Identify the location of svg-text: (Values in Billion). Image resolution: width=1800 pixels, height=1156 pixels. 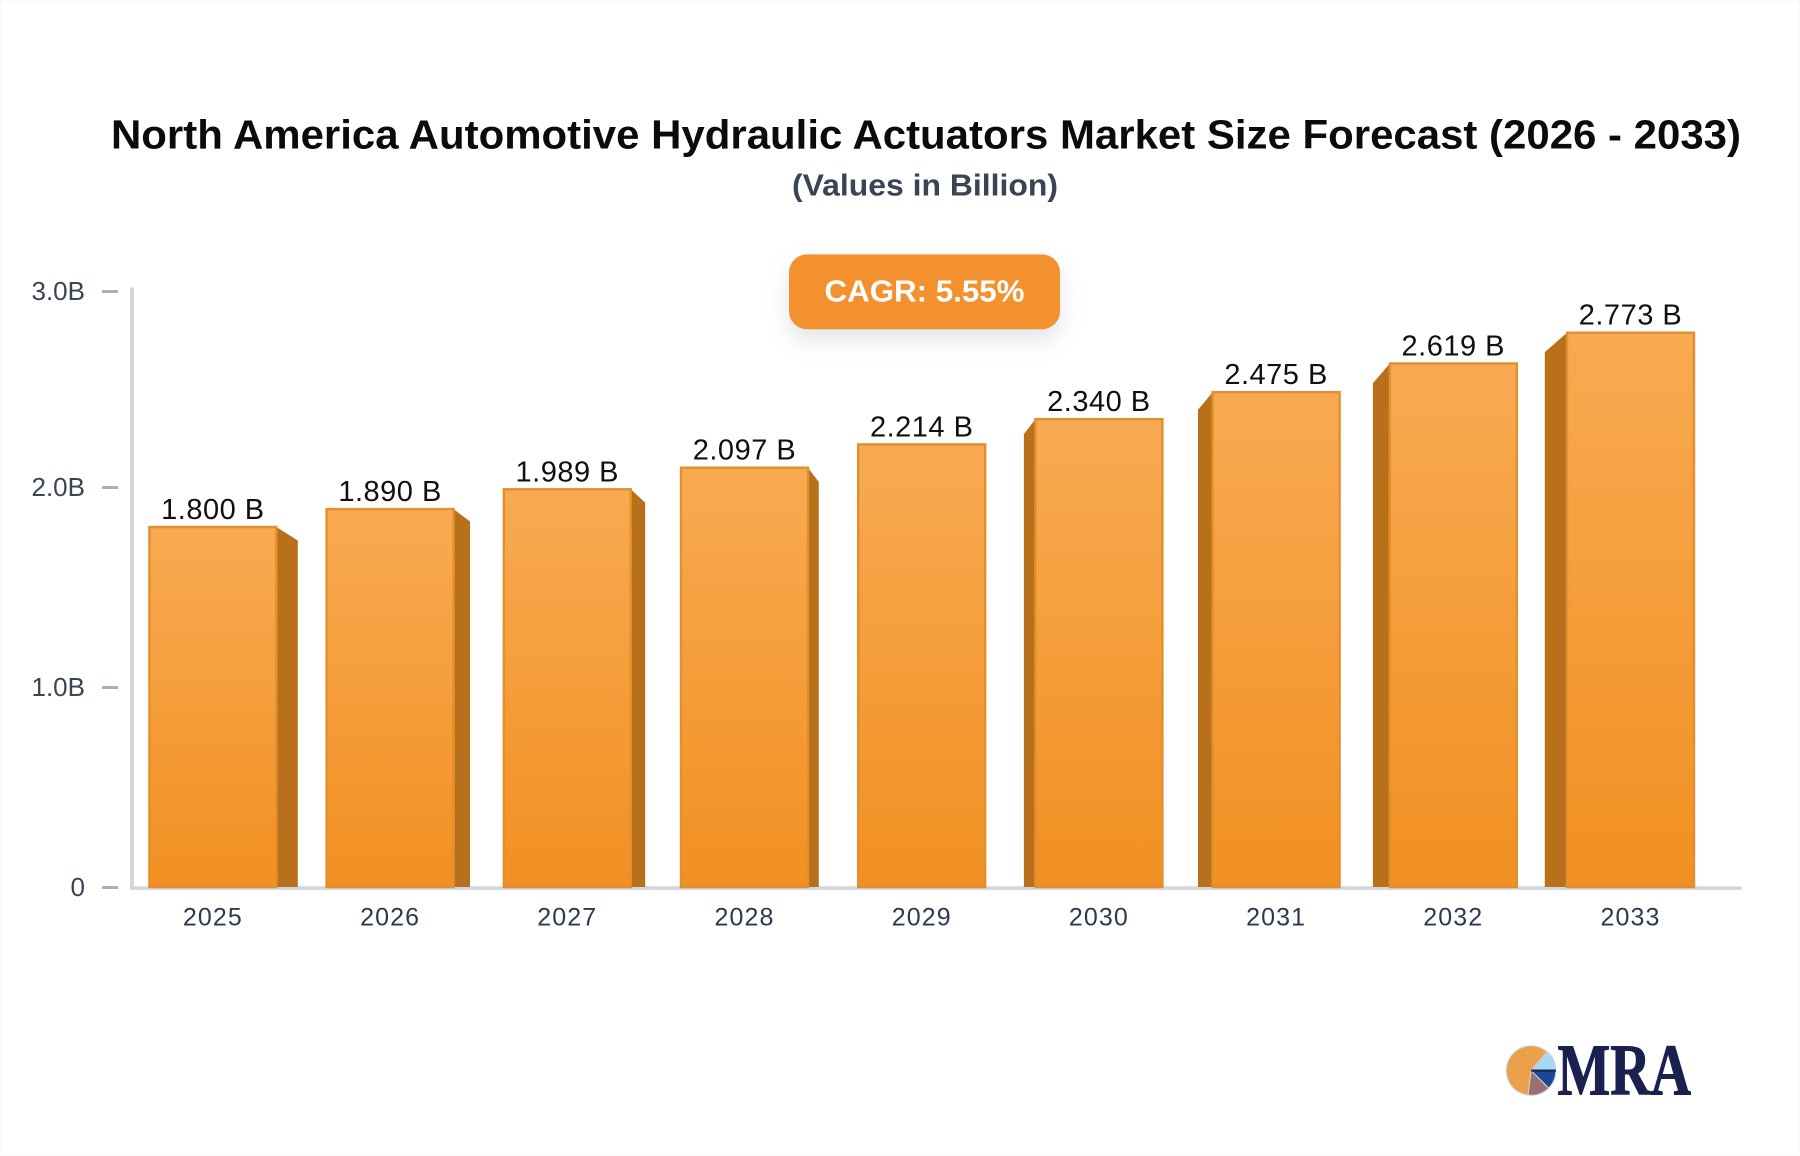
(925, 184).